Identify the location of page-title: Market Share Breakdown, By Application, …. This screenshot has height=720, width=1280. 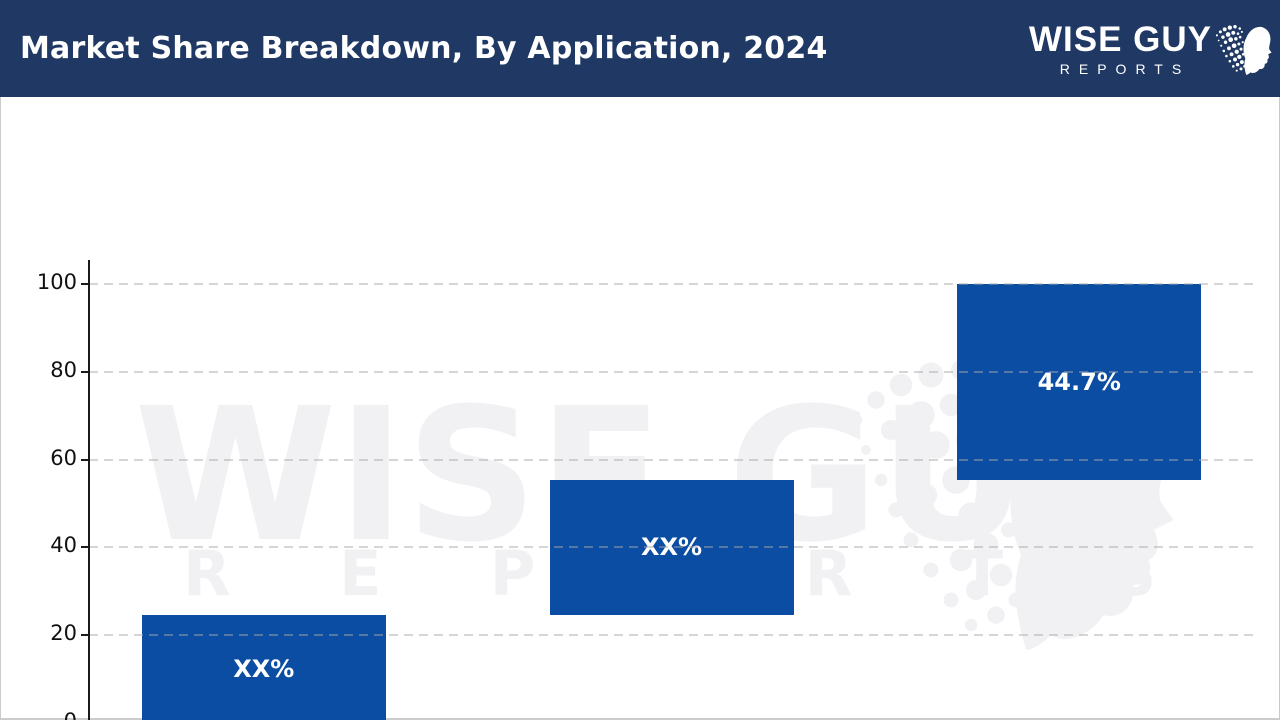
(424, 48).